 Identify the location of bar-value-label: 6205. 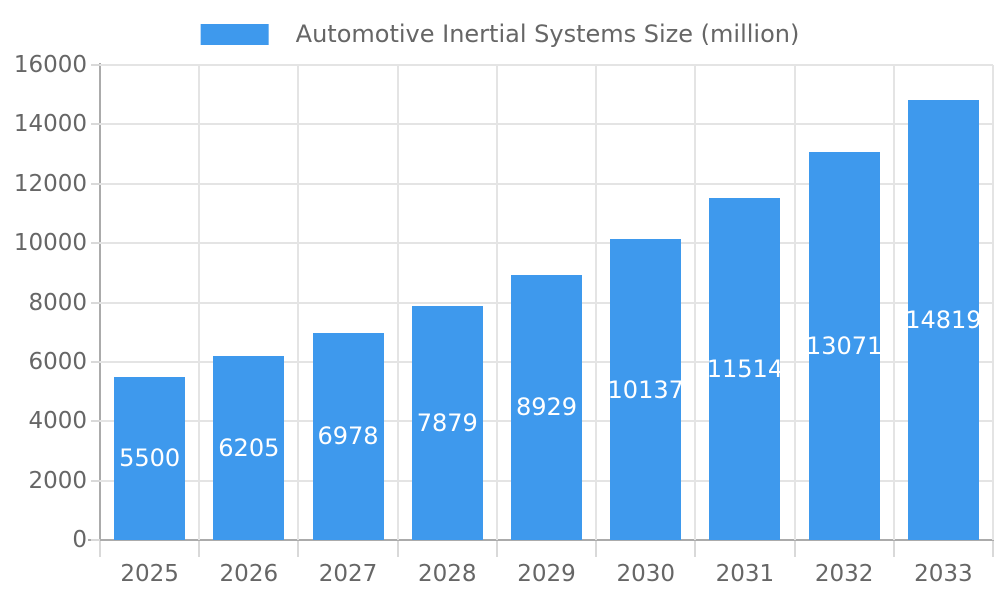
(249, 447).